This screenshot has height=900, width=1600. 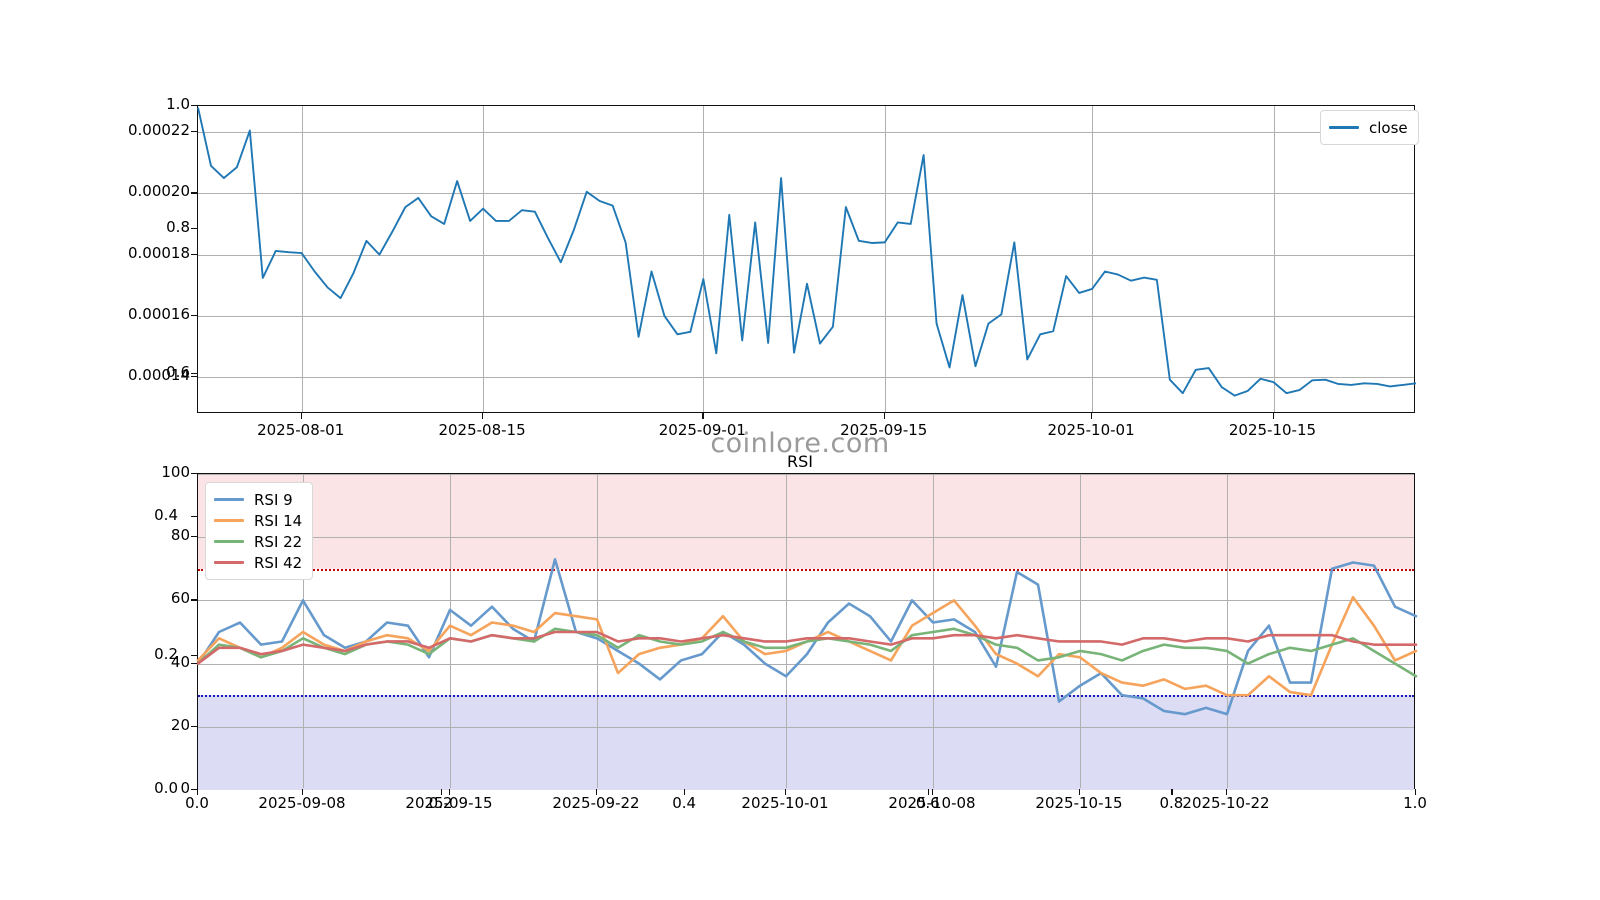 What do you see at coordinates (301, 430) in the screenshot?
I see `axis-tick-label: 2025-08-01` at bounding box center [301, 430].